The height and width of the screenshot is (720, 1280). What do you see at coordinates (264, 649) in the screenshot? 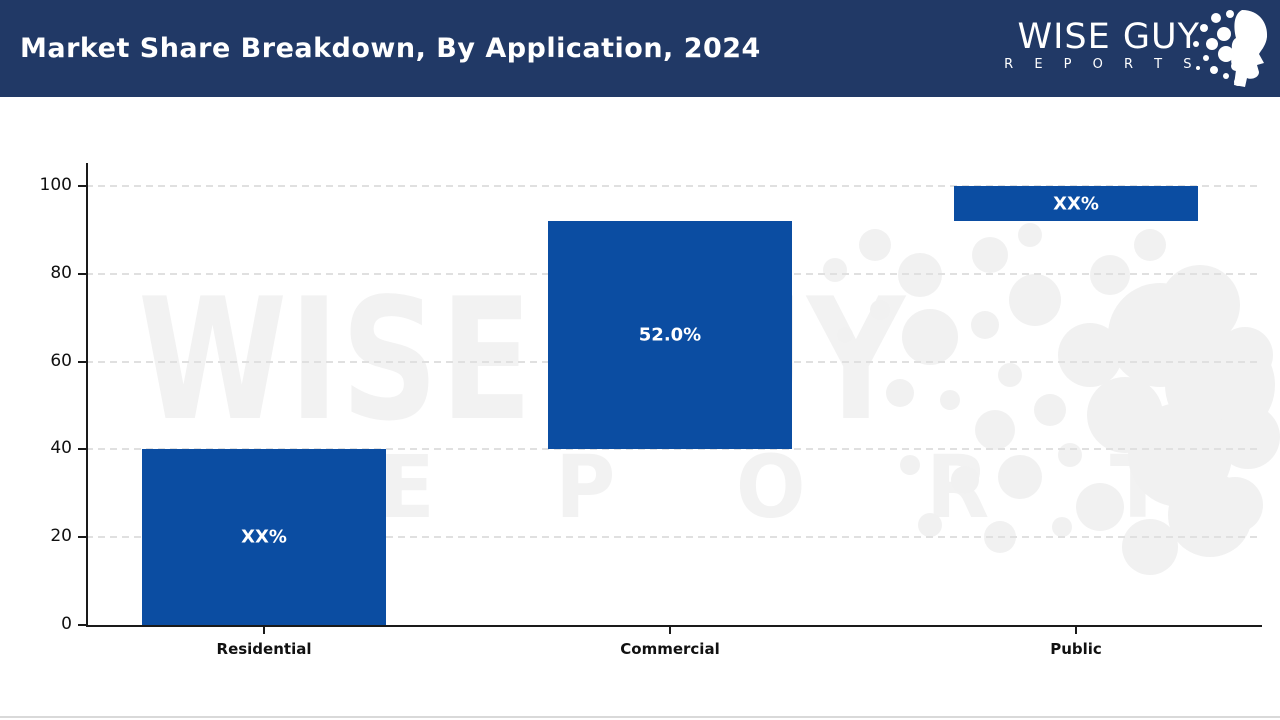
I see `category-label-residential: Residential` at bounding box center [264, 649].